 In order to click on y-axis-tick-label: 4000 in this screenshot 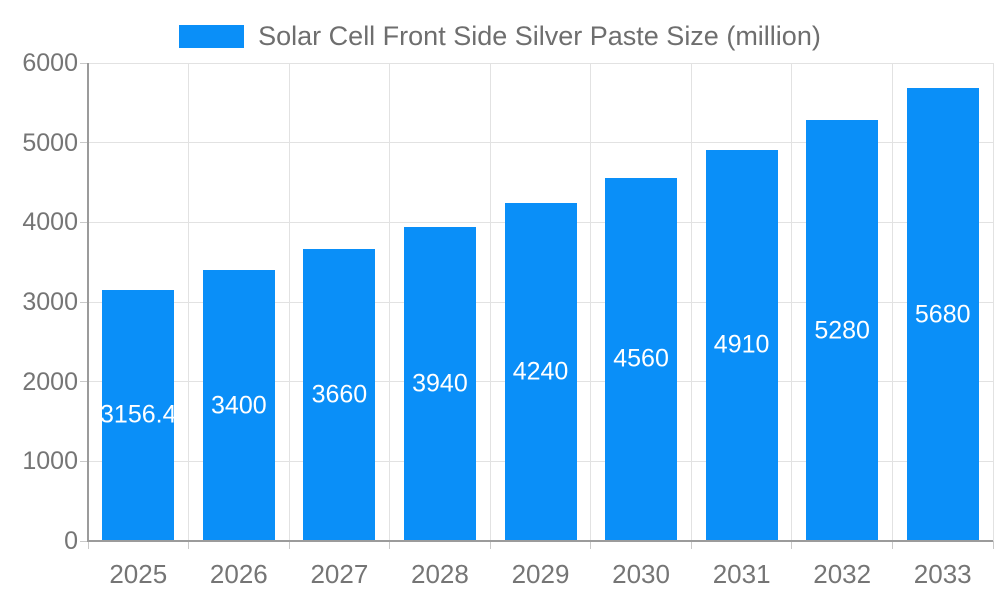, I will do `click(50, 222)`.